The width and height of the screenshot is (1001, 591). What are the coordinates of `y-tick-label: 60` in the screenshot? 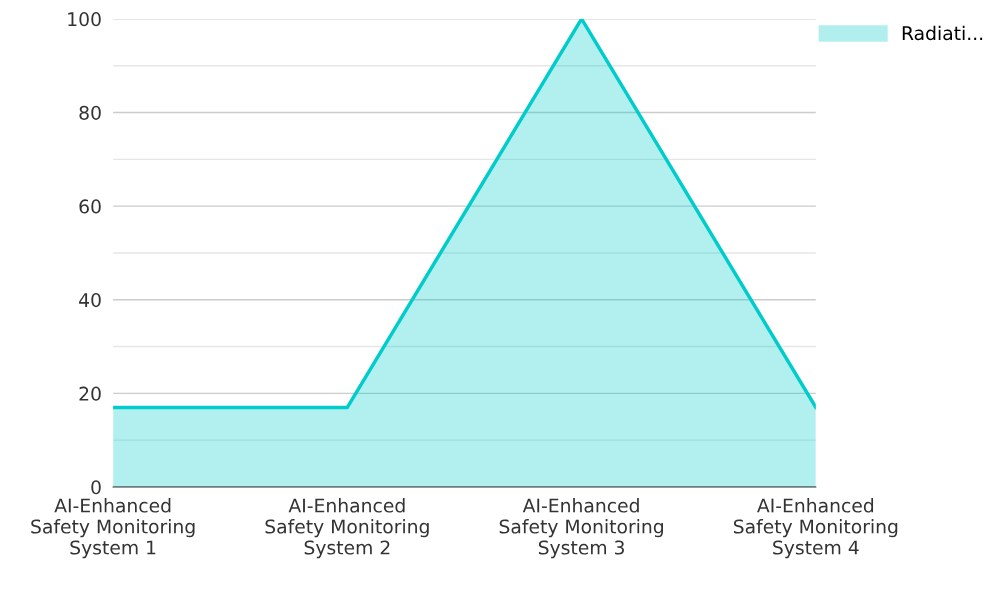 It's located at (90, 206).